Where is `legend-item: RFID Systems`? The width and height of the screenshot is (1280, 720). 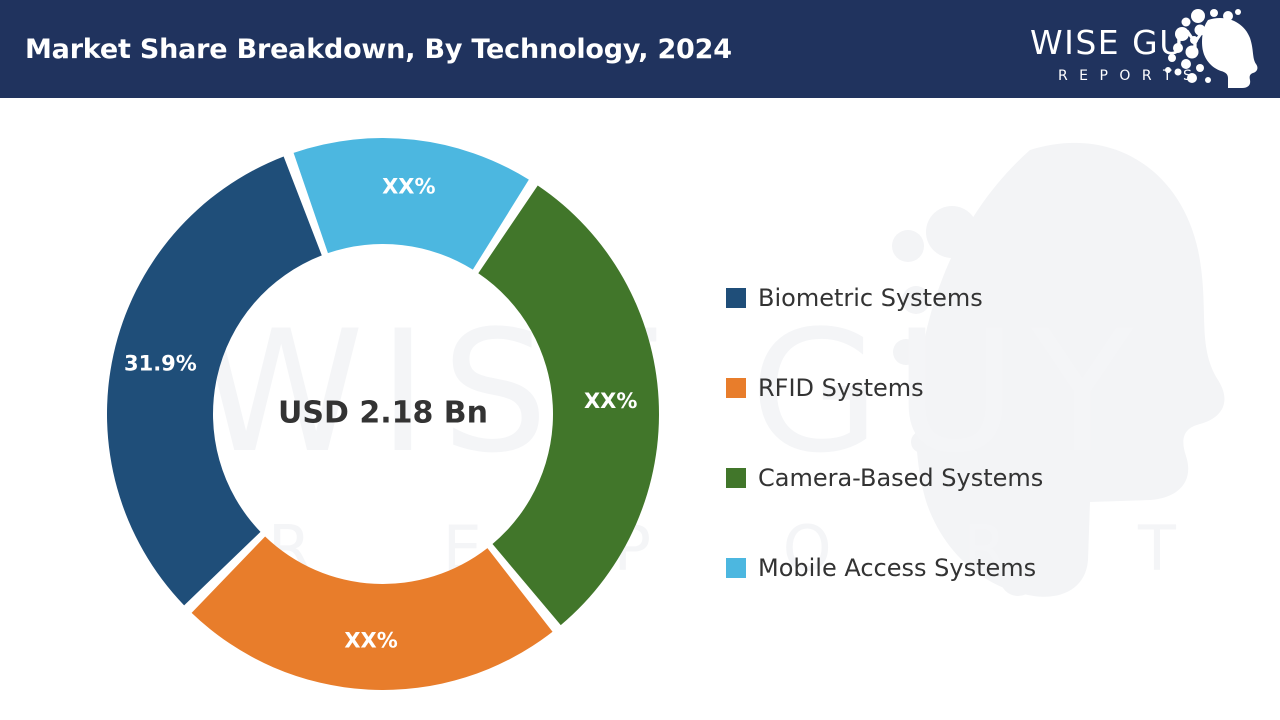
legend-item: RFID Systems is located at coordinates (926, 388).